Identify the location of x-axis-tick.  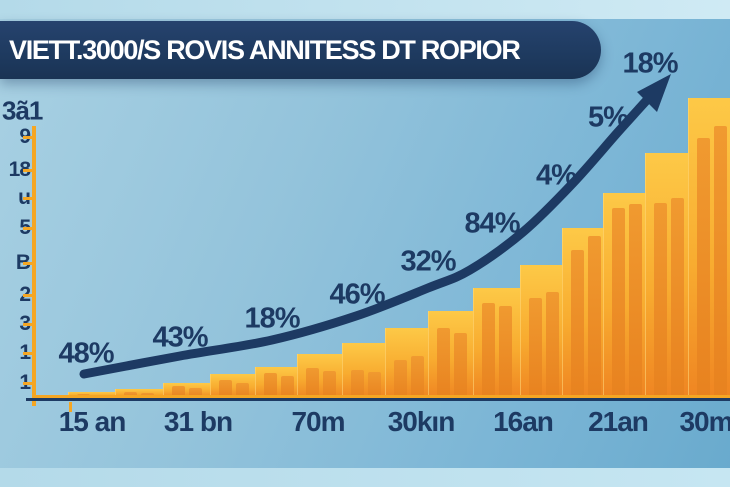
(70, 407).